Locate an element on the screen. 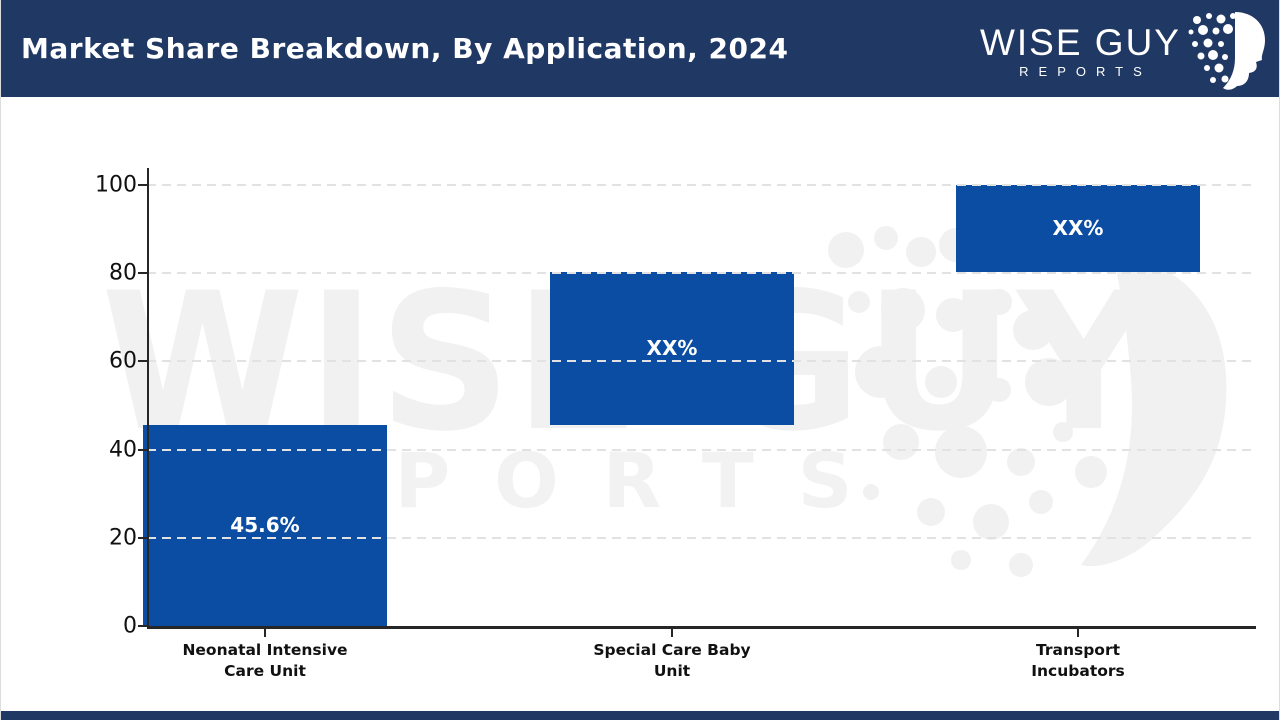  brand-logo-text: WISE GUY REPORTS is located at coordinates (1080, 51).